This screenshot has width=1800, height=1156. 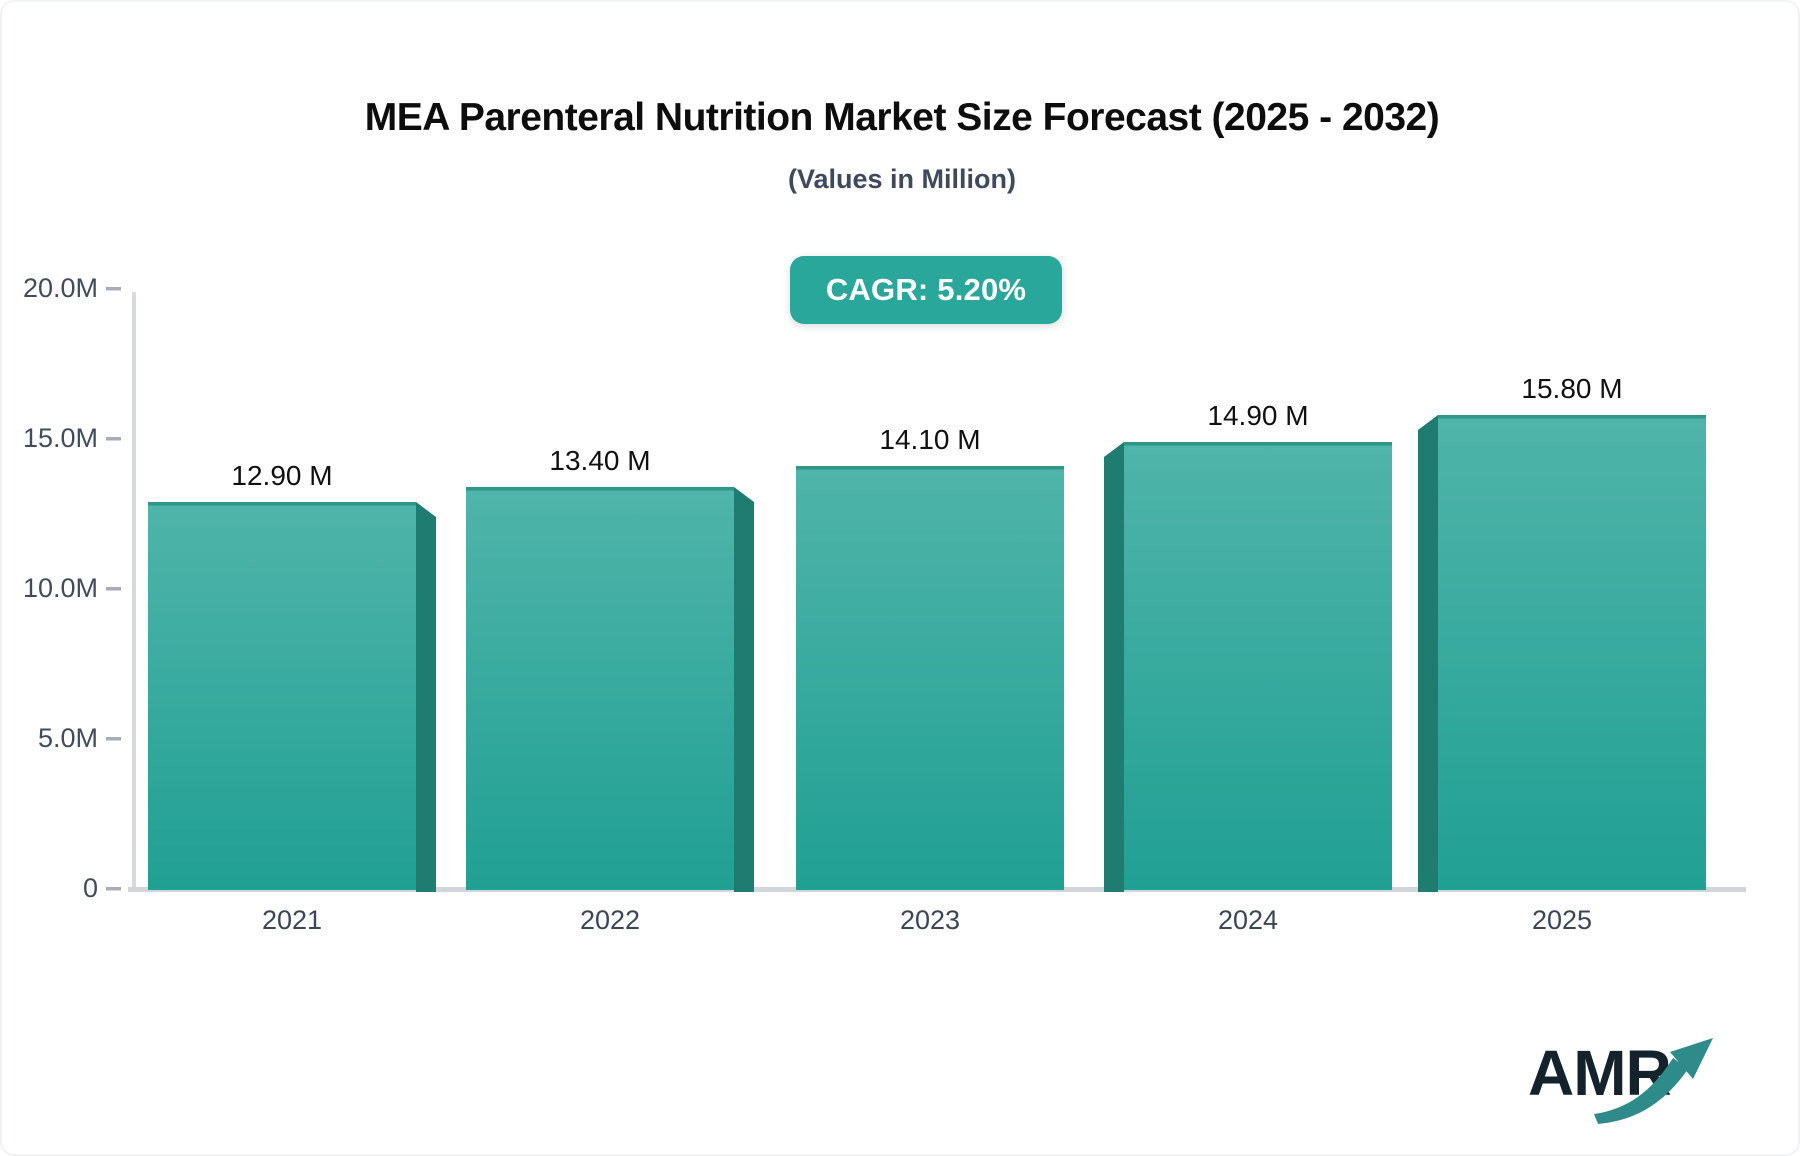 I want to click on y-axis-label-15.0M: 15.0M, so click(x=60, y=438).